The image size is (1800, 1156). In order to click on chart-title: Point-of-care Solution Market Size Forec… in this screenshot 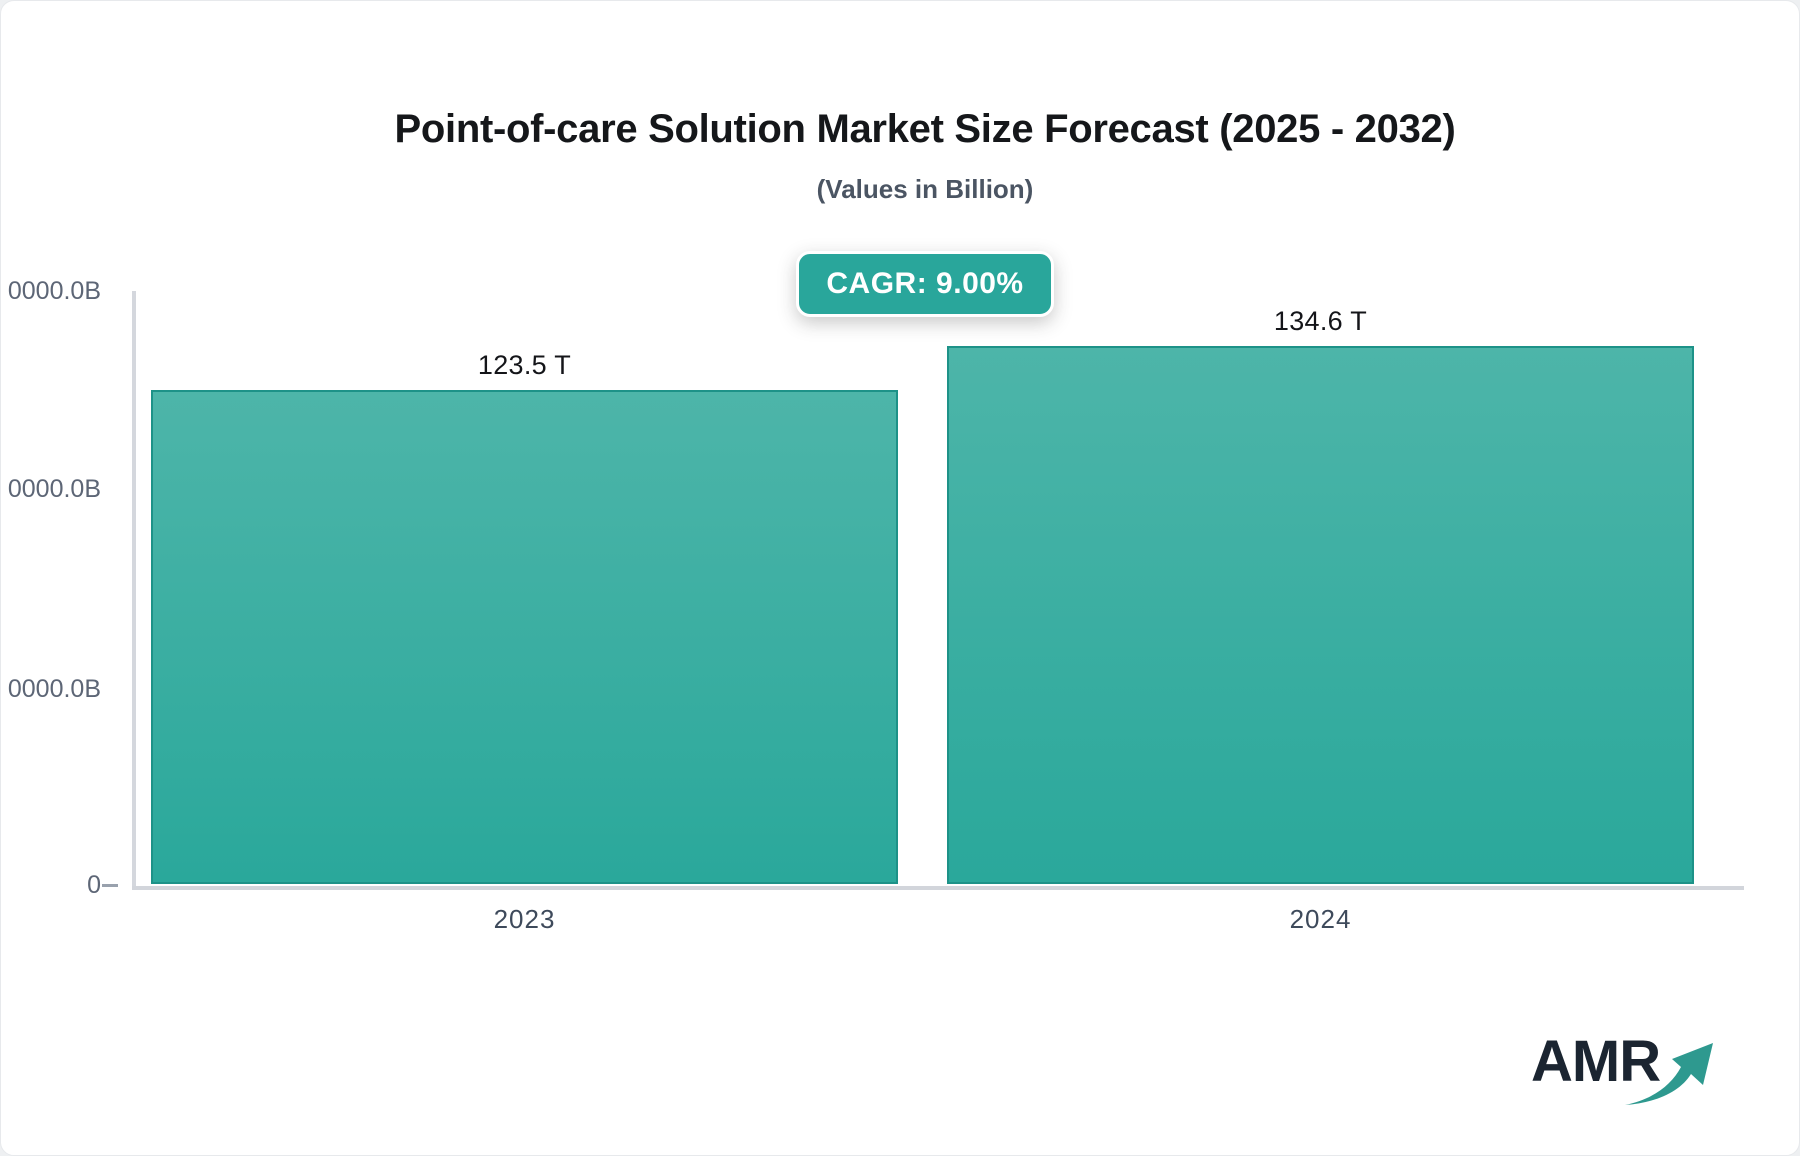, I will do `click(925, 129)`.